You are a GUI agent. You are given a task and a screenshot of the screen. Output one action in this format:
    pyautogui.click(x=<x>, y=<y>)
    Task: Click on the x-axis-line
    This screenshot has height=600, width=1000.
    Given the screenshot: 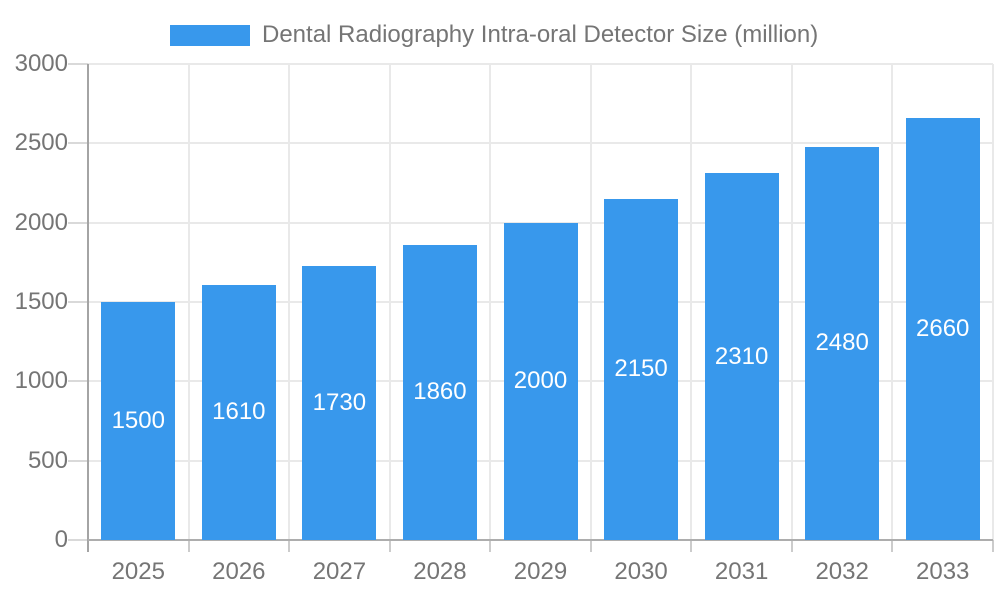 What is the action you would take?
    pyautogui.click(x=540, y=540)
    